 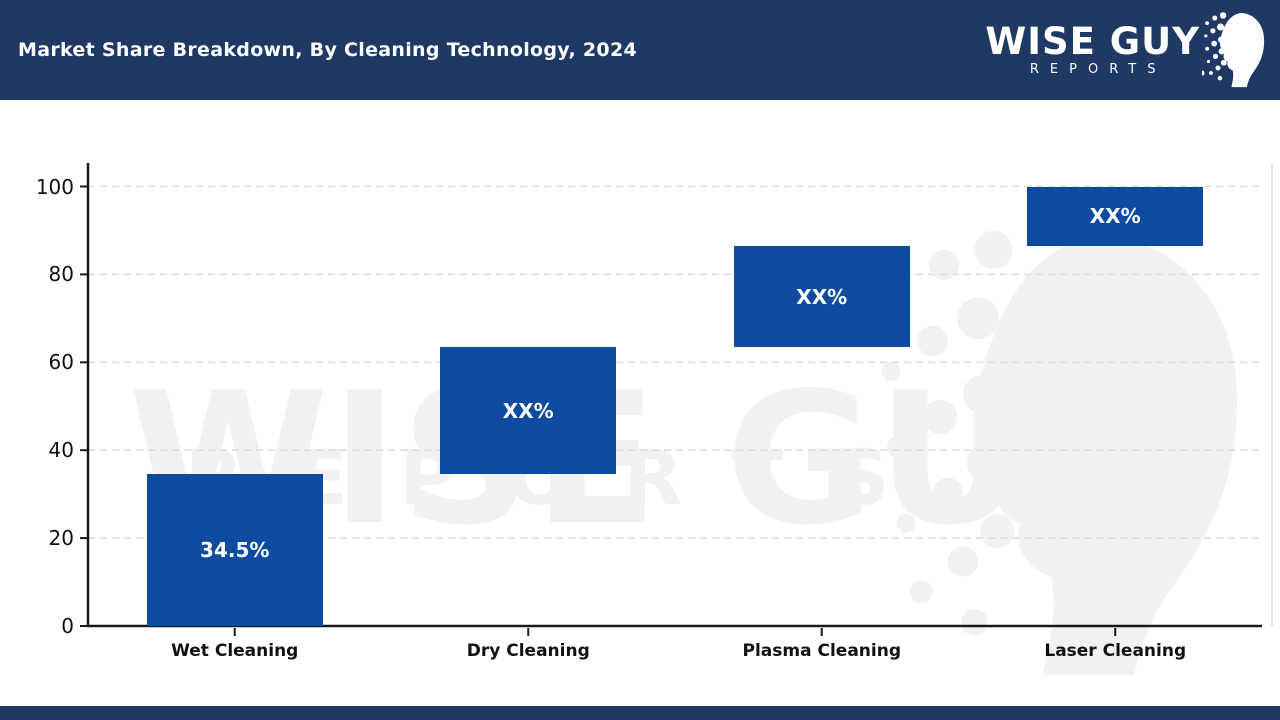 What do you see at coordinates (54, 186) in the screenshot?
I see `y-axis-tick-label: 100` at bounding box center [54, 186].